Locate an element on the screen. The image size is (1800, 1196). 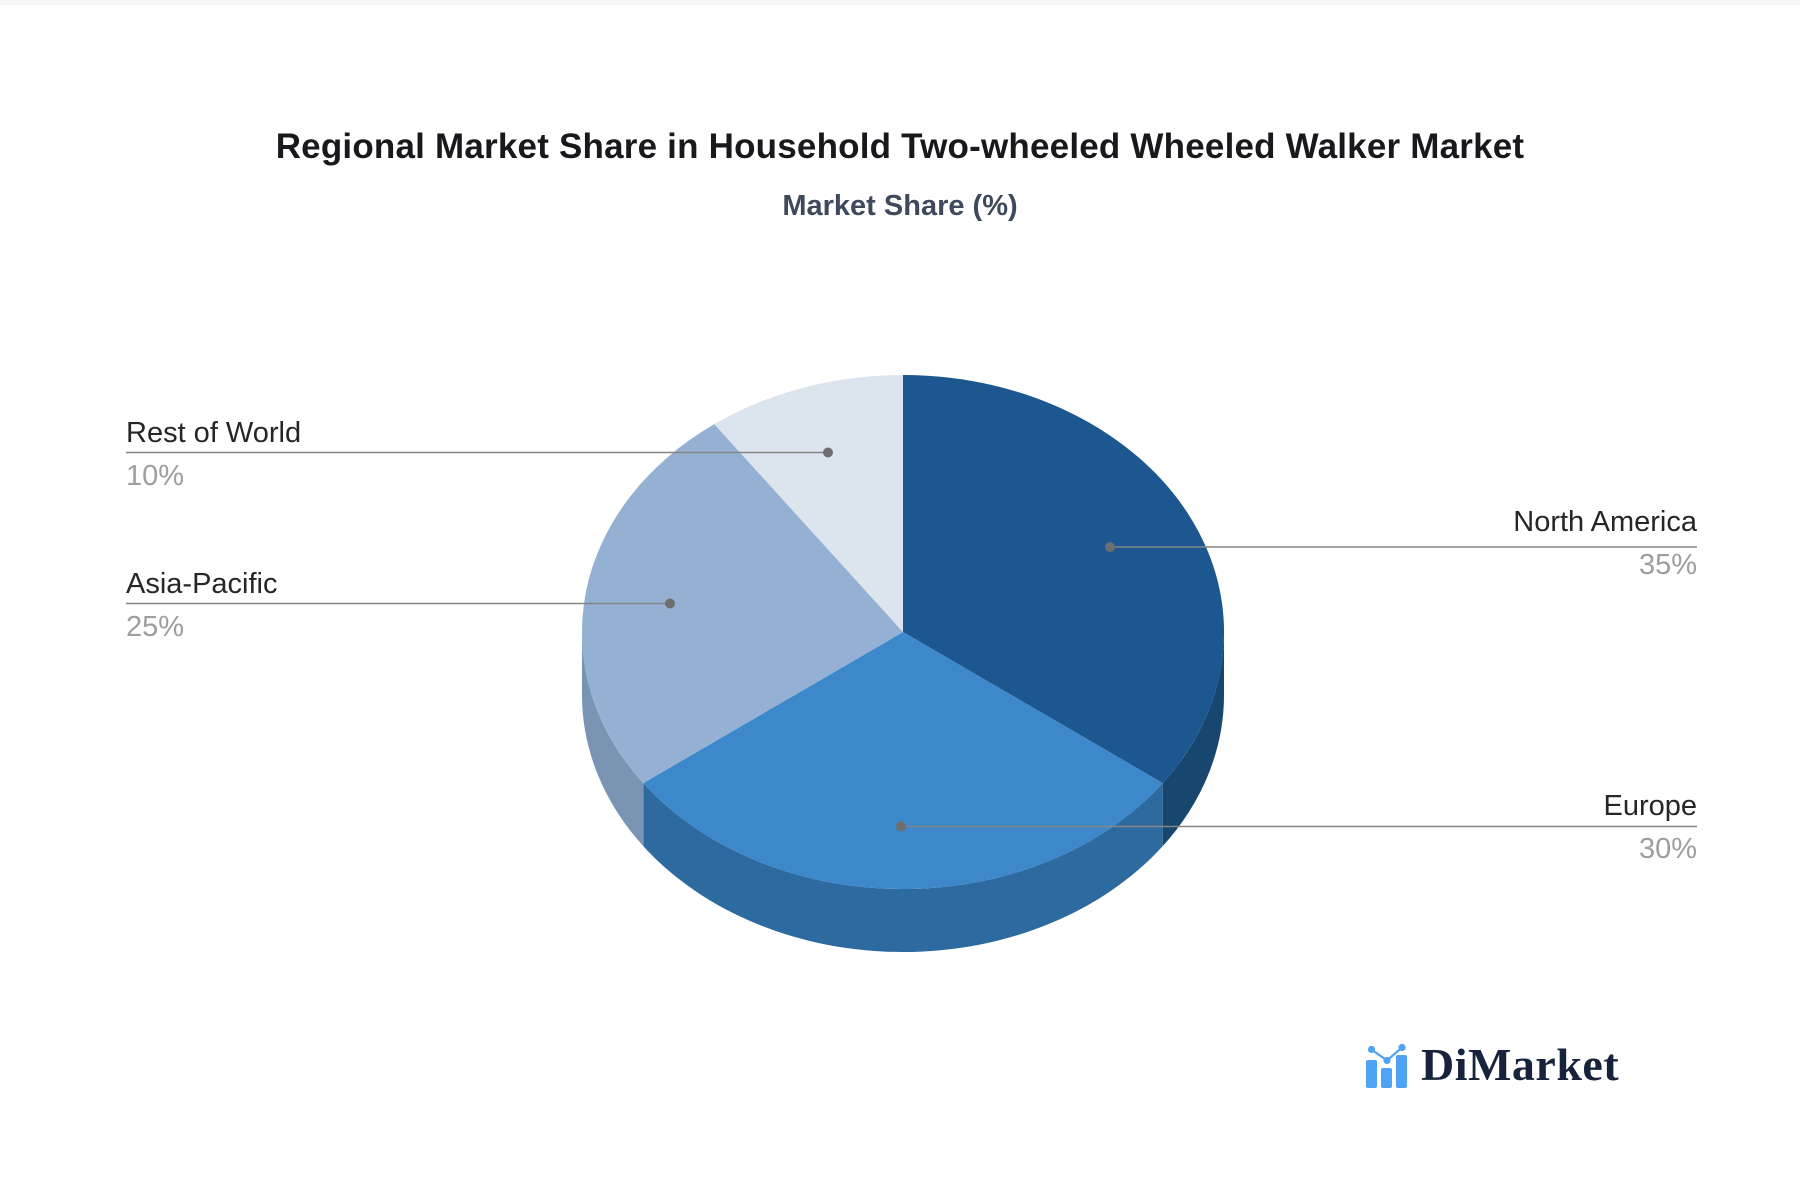
pie-slice-side-europe is located at coordinates (903, 868).